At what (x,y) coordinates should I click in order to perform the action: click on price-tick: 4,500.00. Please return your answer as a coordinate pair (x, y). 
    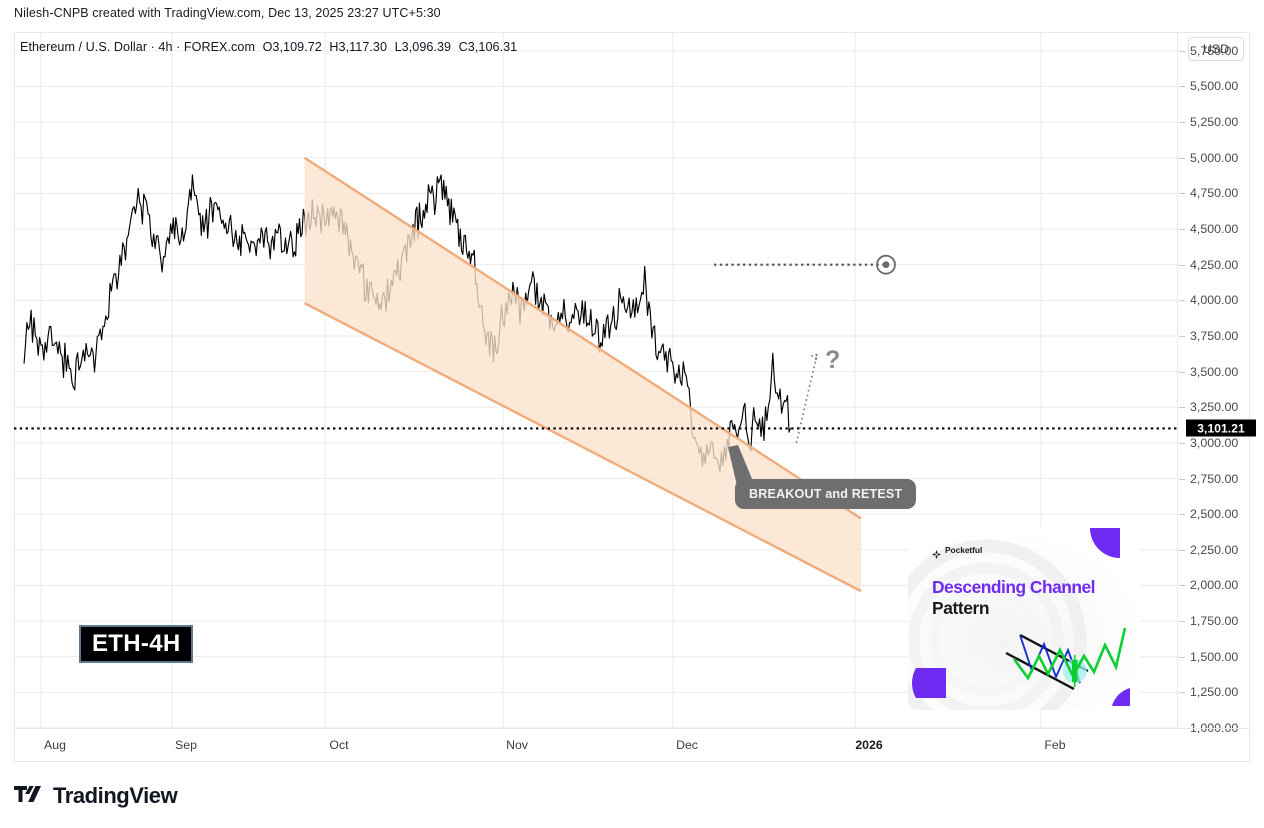
    Looking at the image, I should click on (1214, 229).